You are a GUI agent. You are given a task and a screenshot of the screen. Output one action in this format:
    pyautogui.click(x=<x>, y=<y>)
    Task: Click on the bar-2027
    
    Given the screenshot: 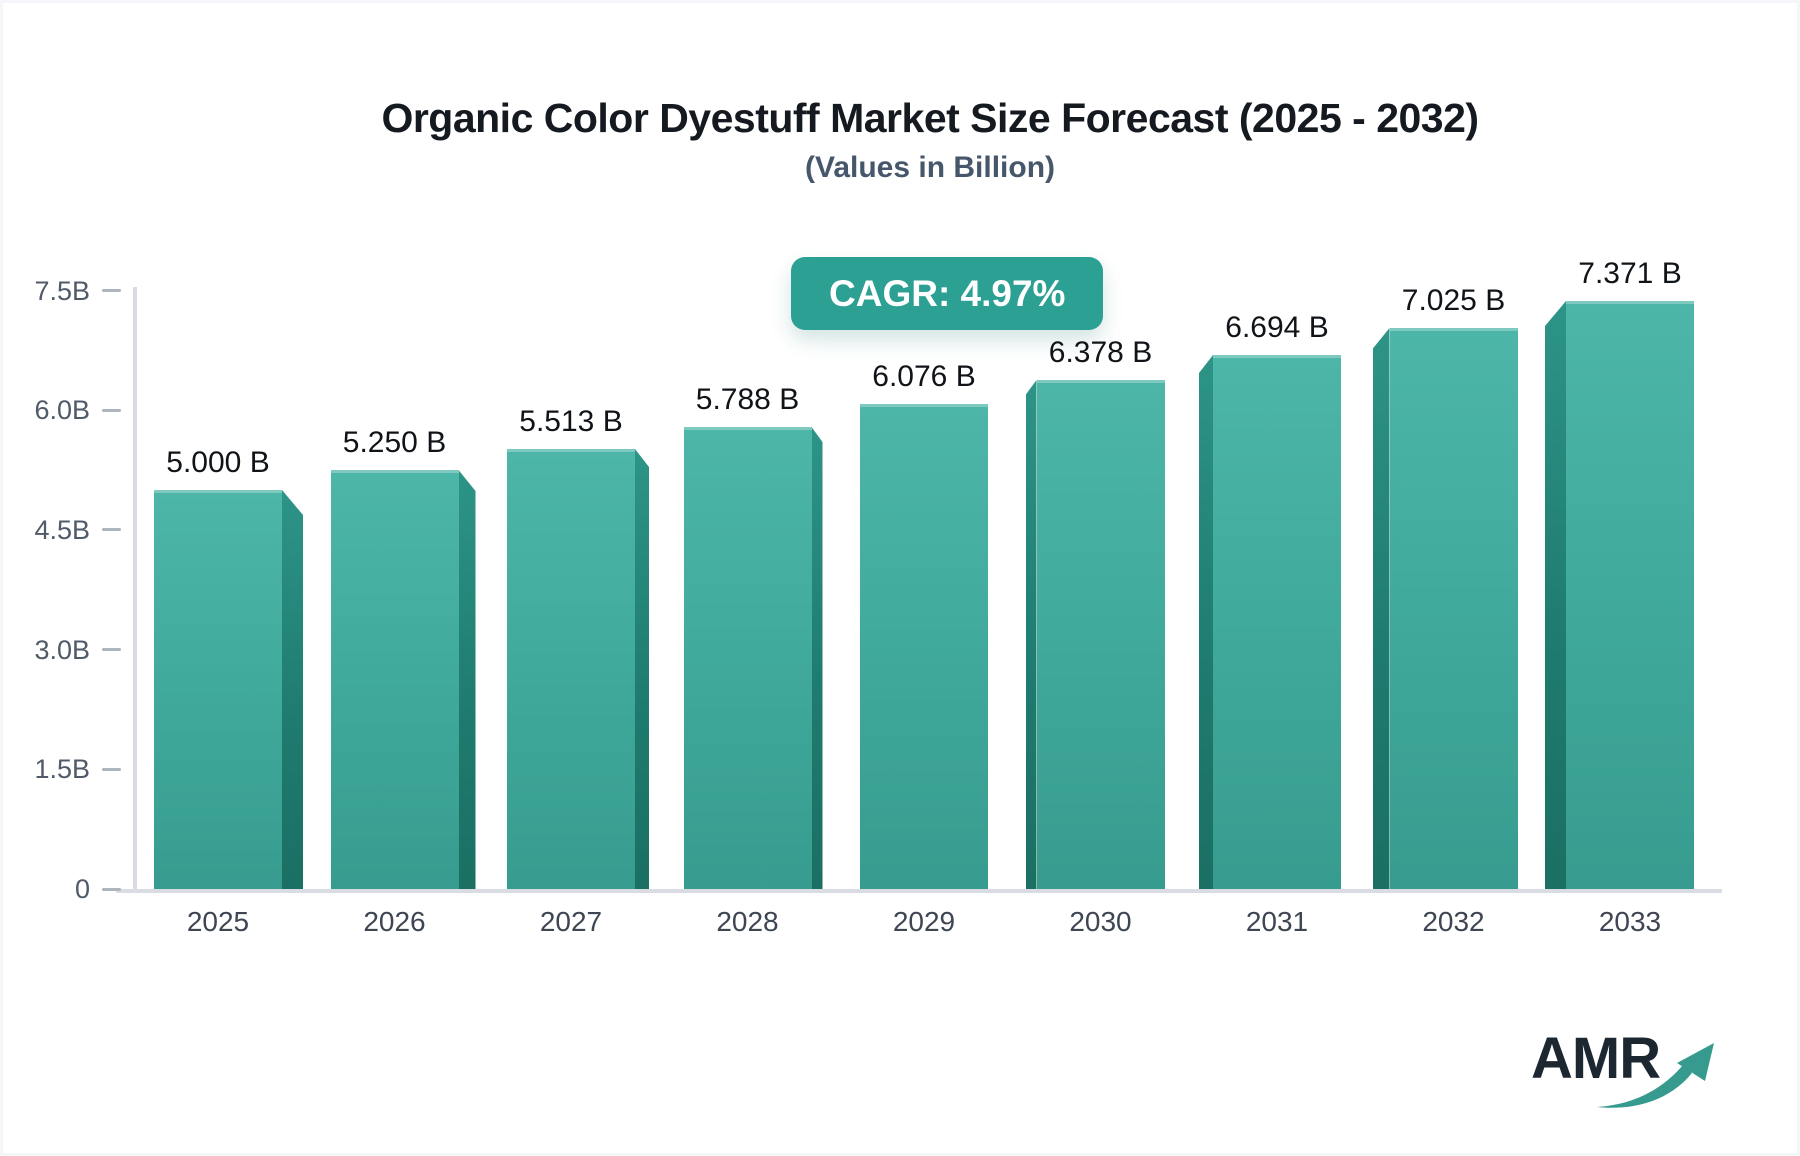 What is the action you would take?
    pyautogui.click(x=578, y=669)
    